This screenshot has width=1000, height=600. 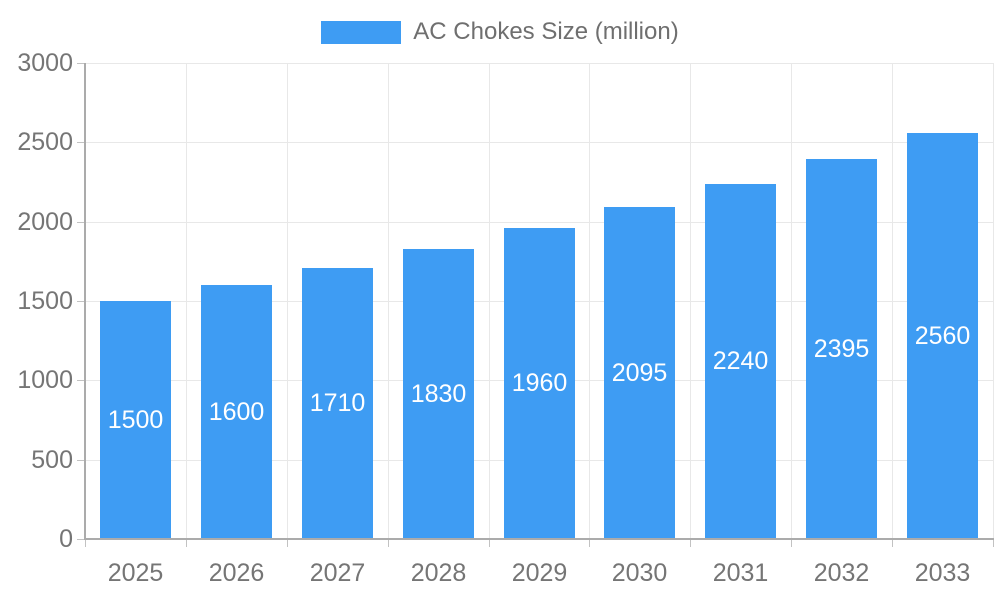 I want to click on bar-value-label: 1830, so click(x=438, y=393).